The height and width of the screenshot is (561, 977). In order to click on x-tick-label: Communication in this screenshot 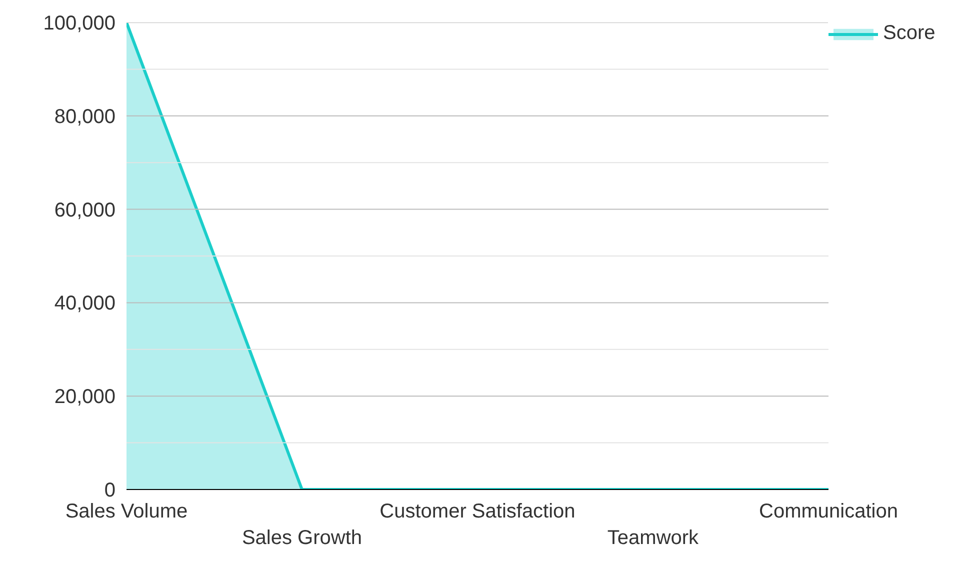, I will do `click(828, 511)`.